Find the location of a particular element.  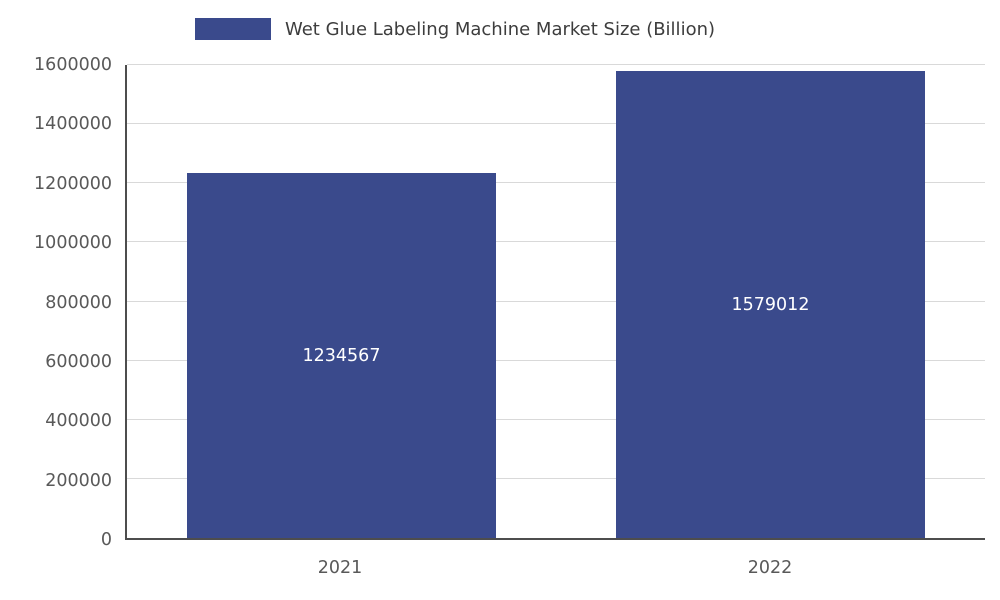

bar-value-label: 1579012 is located at coordinates (770, 304).